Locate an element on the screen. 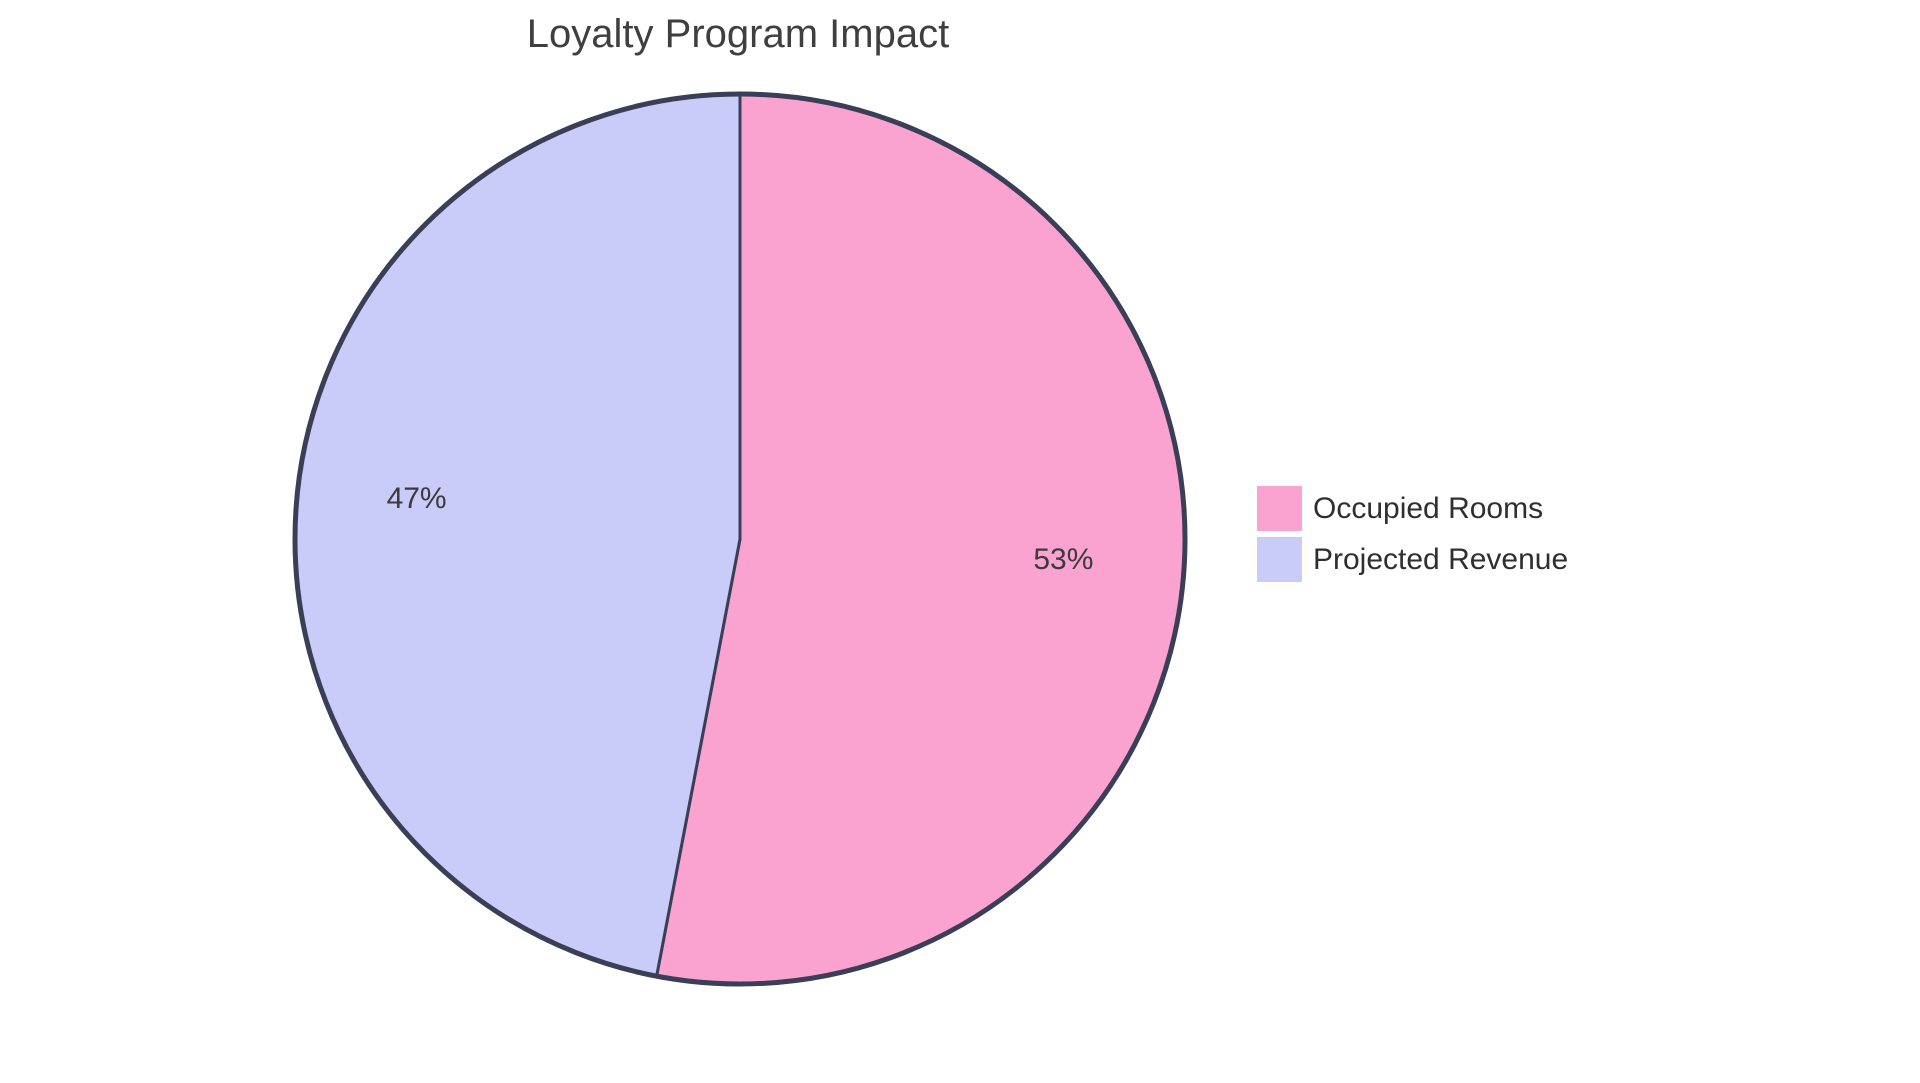 This screenshot has width=1920, height=1083. legend-item: Projected Revenue is located at coordinates (1412, 559).